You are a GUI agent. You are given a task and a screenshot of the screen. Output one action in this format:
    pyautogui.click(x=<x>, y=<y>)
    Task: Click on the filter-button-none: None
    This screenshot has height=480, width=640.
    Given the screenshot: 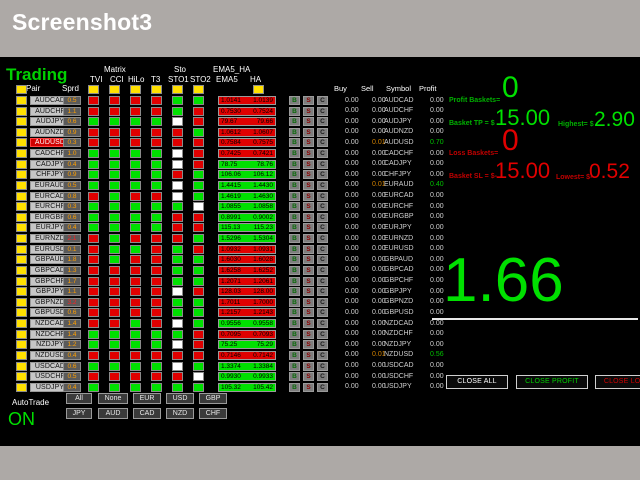 What is the action you would take?
    pyautogui.click(x=113, y=398)
    